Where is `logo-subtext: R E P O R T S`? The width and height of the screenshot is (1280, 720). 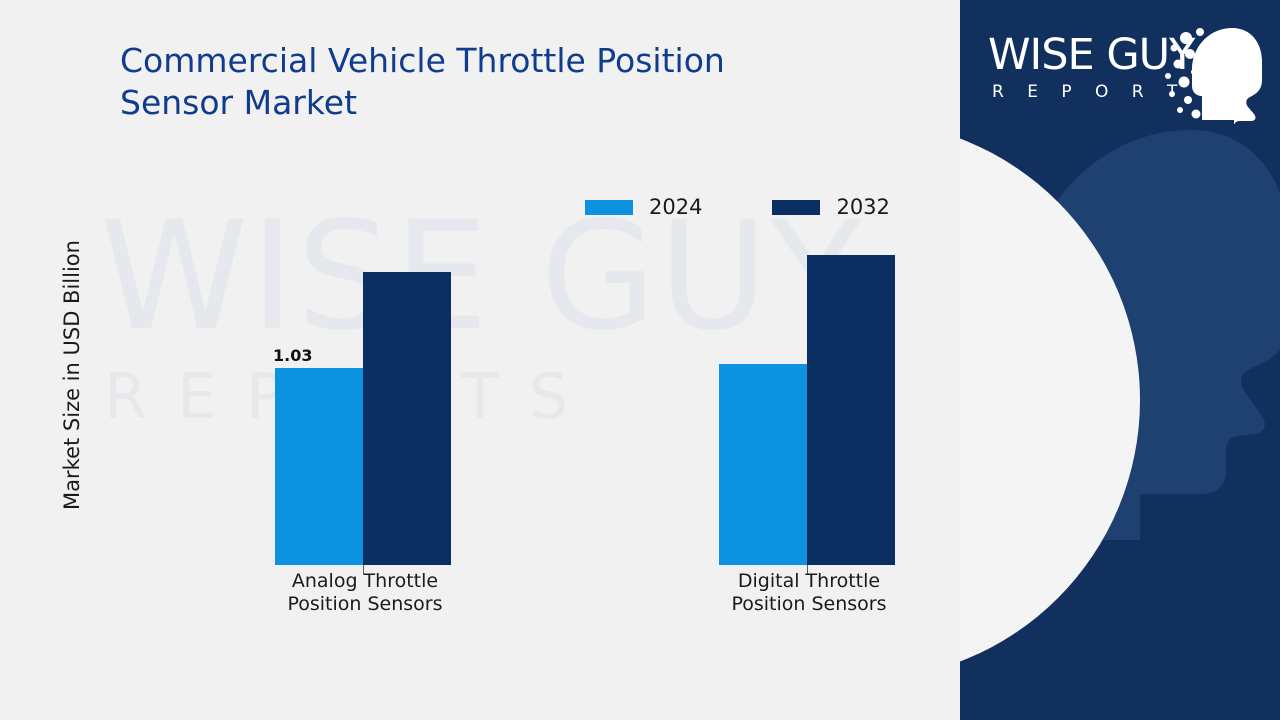
logo-subtext: R E P O R T S is located at coordinates (1106, 92).